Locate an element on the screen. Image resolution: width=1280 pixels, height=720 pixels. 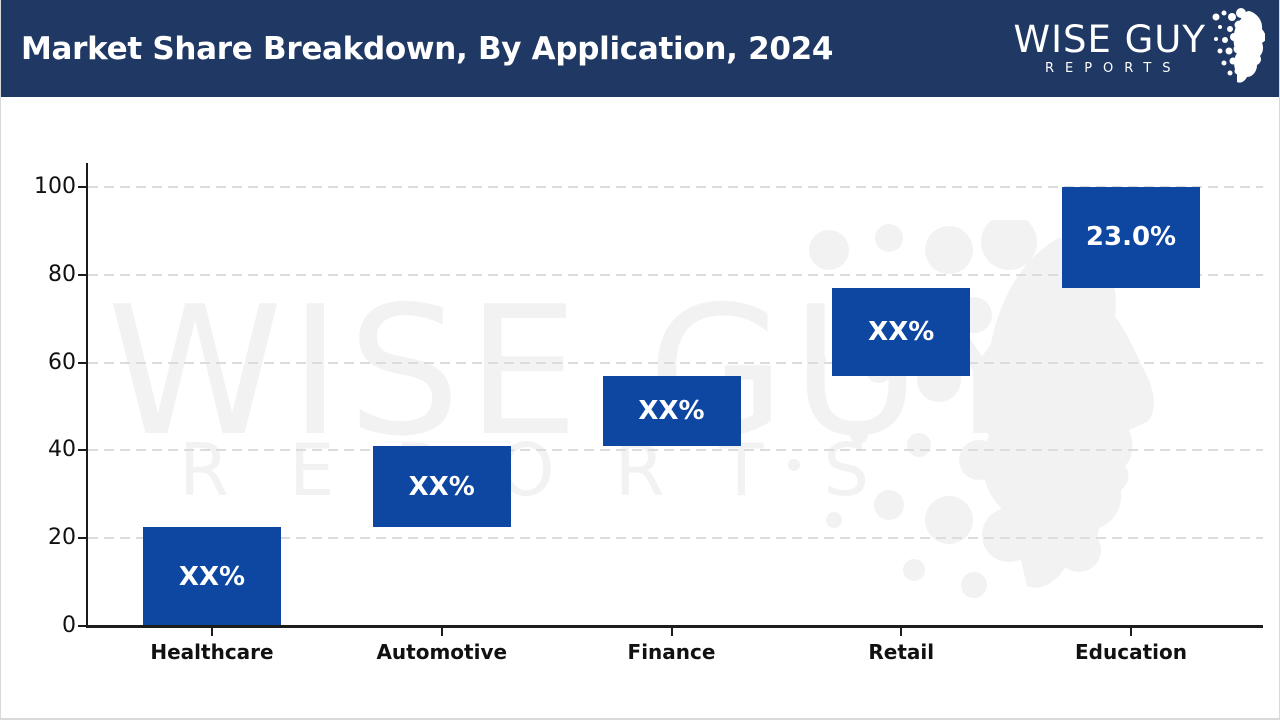
wiseguy-logo: WISE GUY REPORTS is located at coordinates (1139, 47).